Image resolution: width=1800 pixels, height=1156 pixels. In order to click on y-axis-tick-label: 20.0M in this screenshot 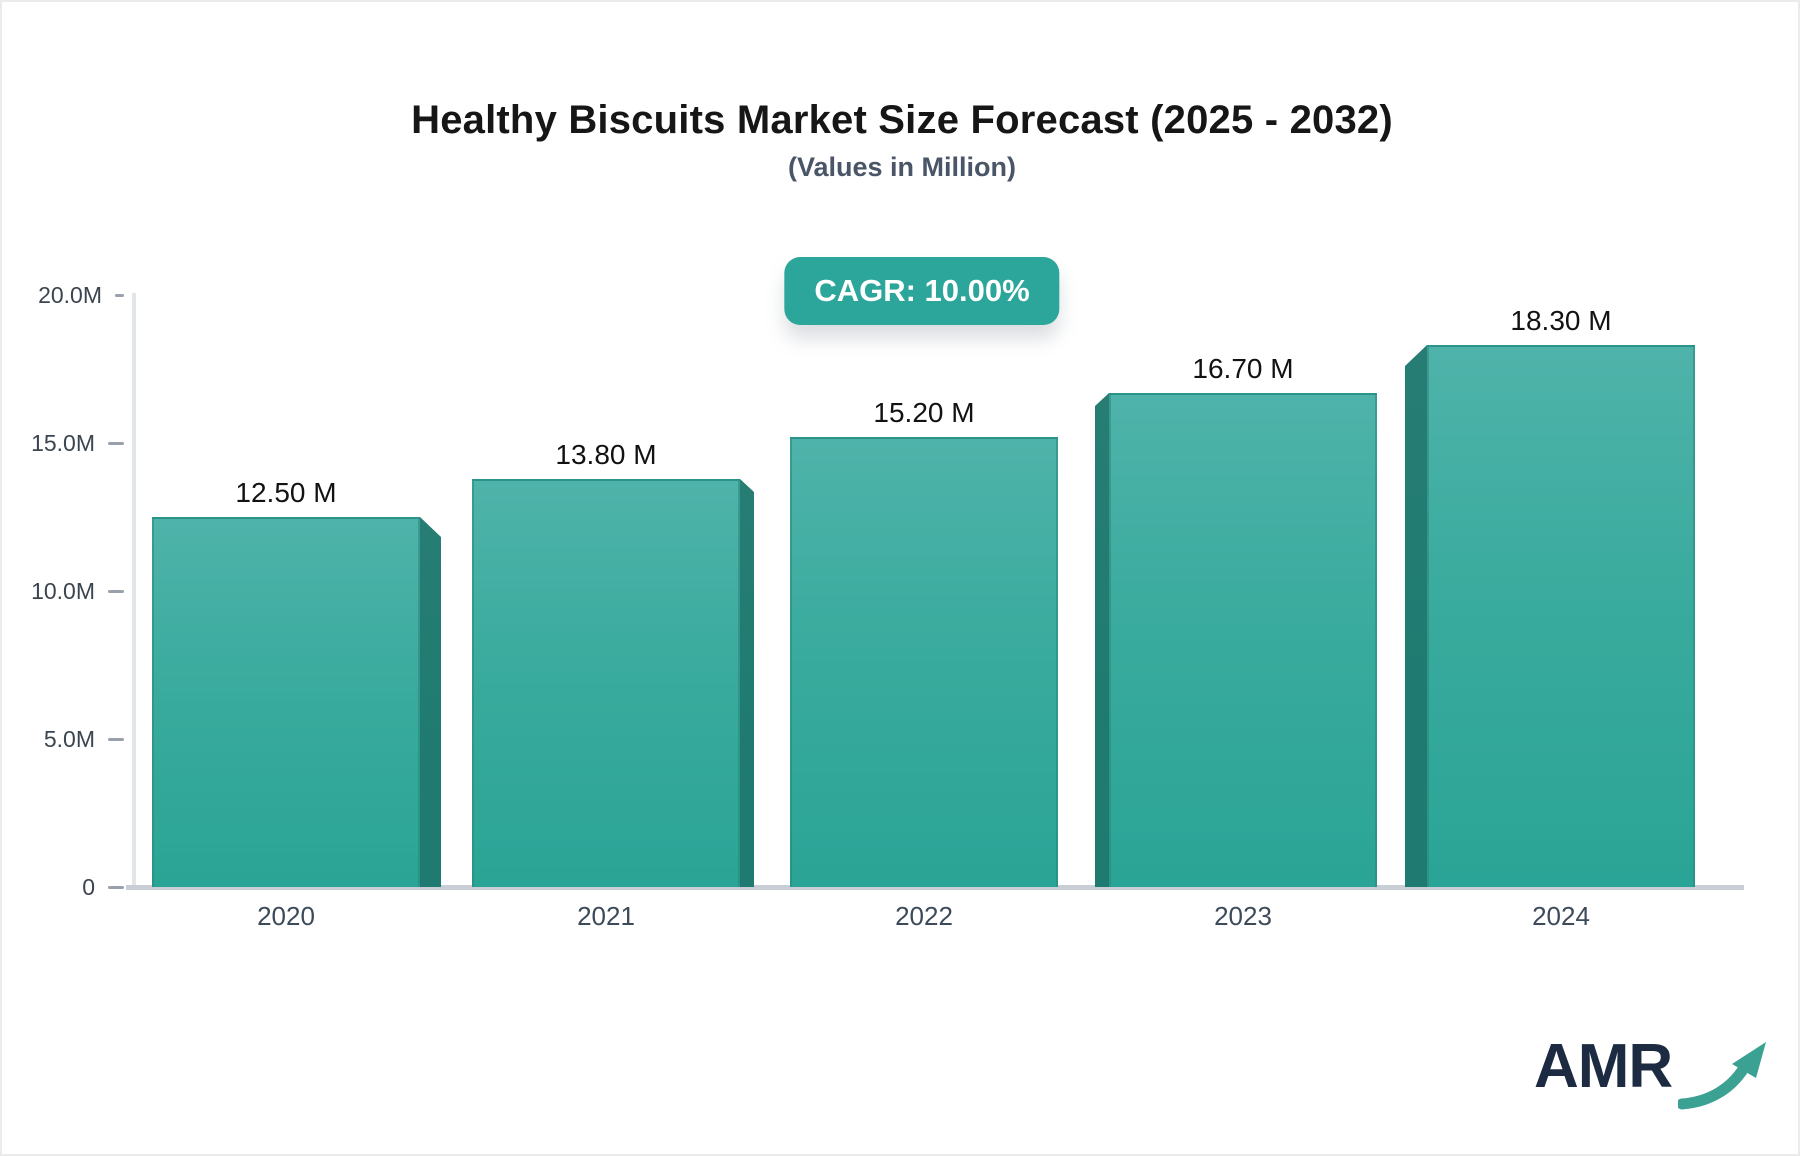, I will do `click(70, 294)`.